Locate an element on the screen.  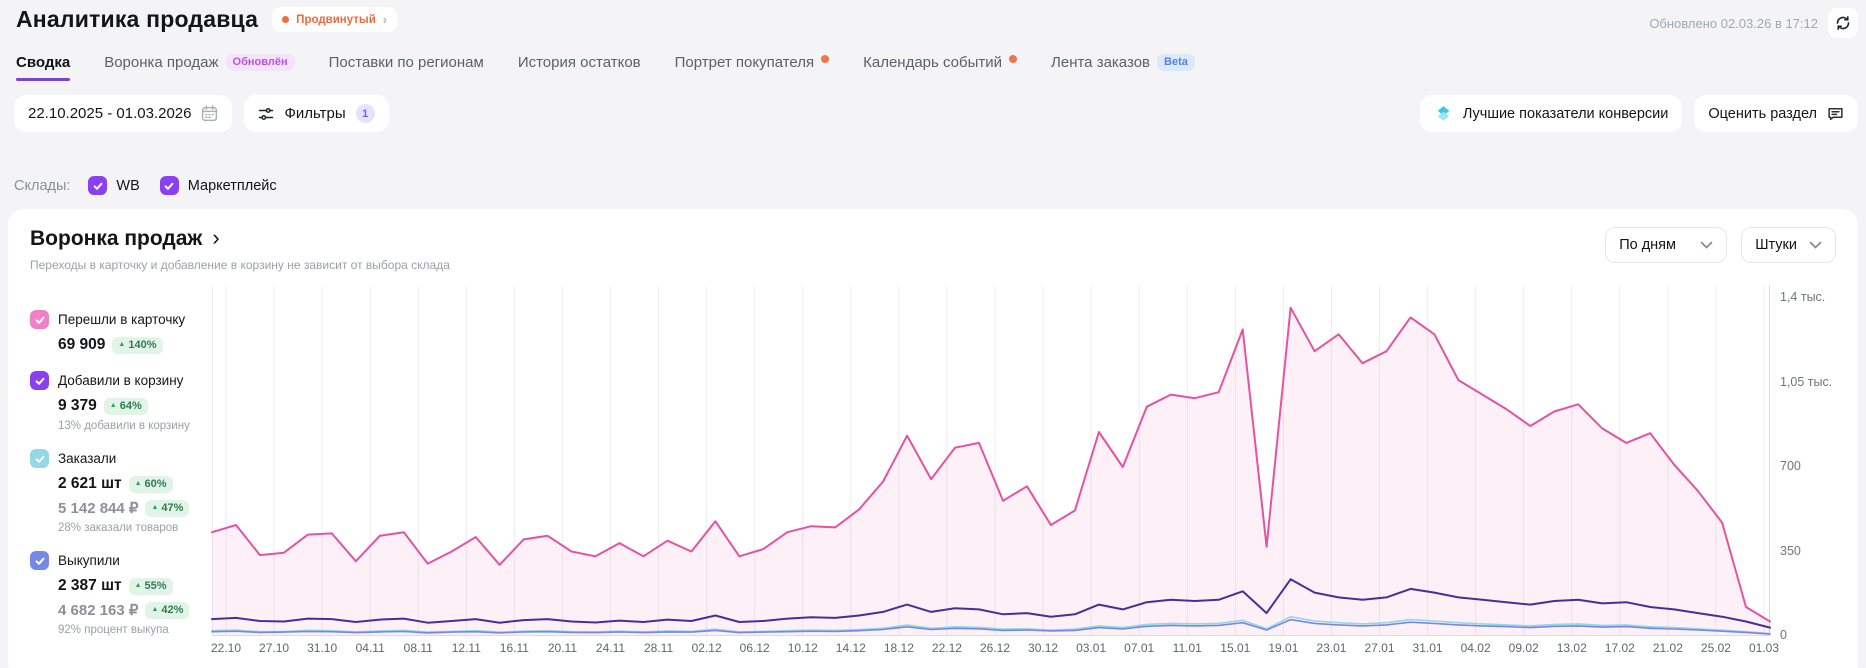
series-line-Выкупили is located at coordinates (991, 626).